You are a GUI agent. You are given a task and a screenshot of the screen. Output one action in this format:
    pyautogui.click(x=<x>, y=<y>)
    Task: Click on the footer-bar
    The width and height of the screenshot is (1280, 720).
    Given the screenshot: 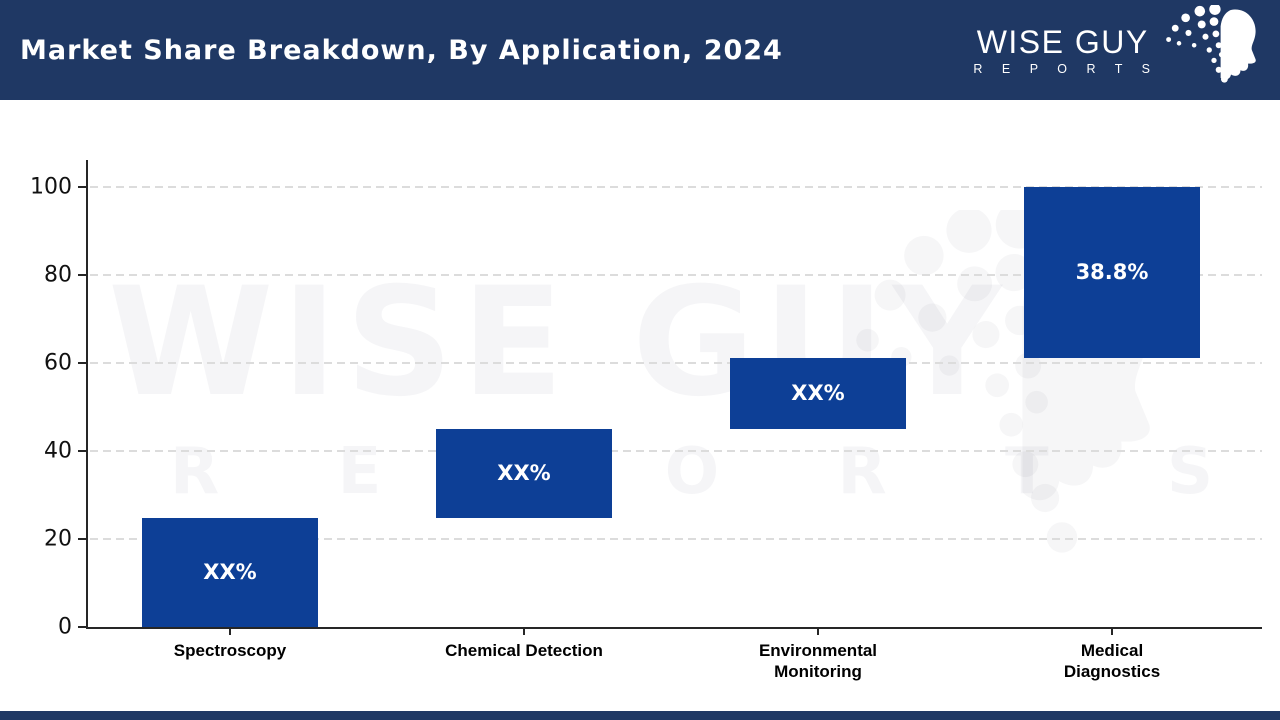 What is the action you would take?
    pyautogui.click(x=640, y=715)
    